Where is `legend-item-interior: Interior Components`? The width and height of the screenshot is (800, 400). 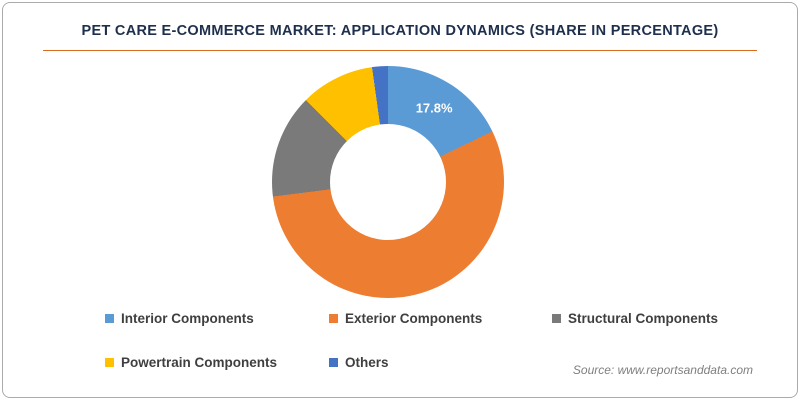 legend-item-interior: Interior Components is located at coordinates (179, 318).